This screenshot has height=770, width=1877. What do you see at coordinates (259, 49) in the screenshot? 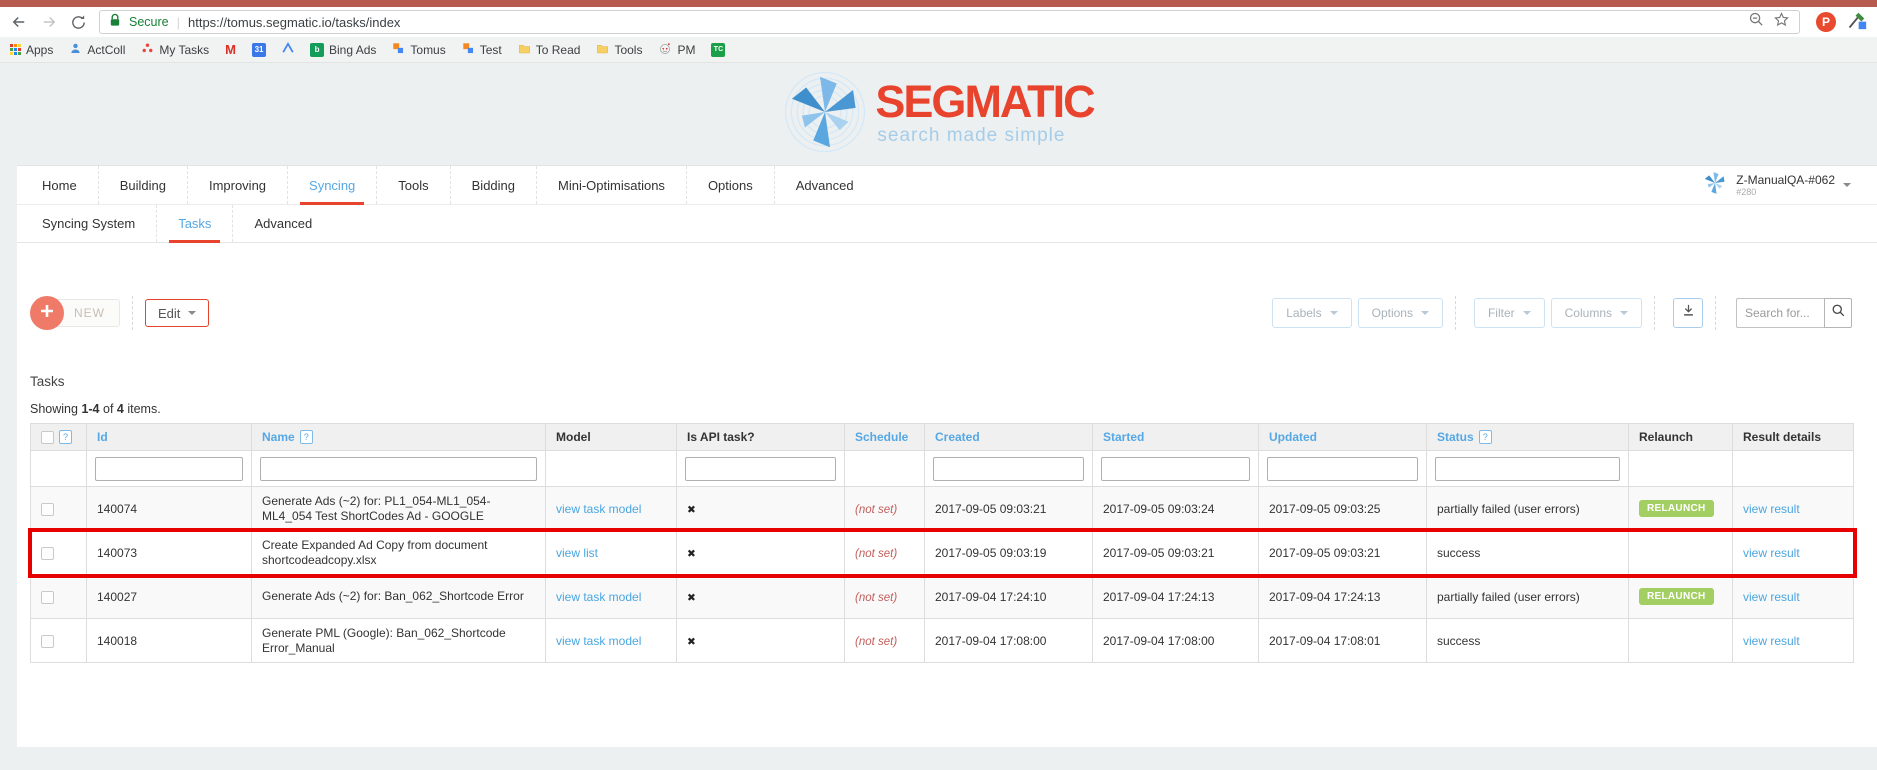
I see `bookmark-calendar: 31` at bounding box center [259, 49].